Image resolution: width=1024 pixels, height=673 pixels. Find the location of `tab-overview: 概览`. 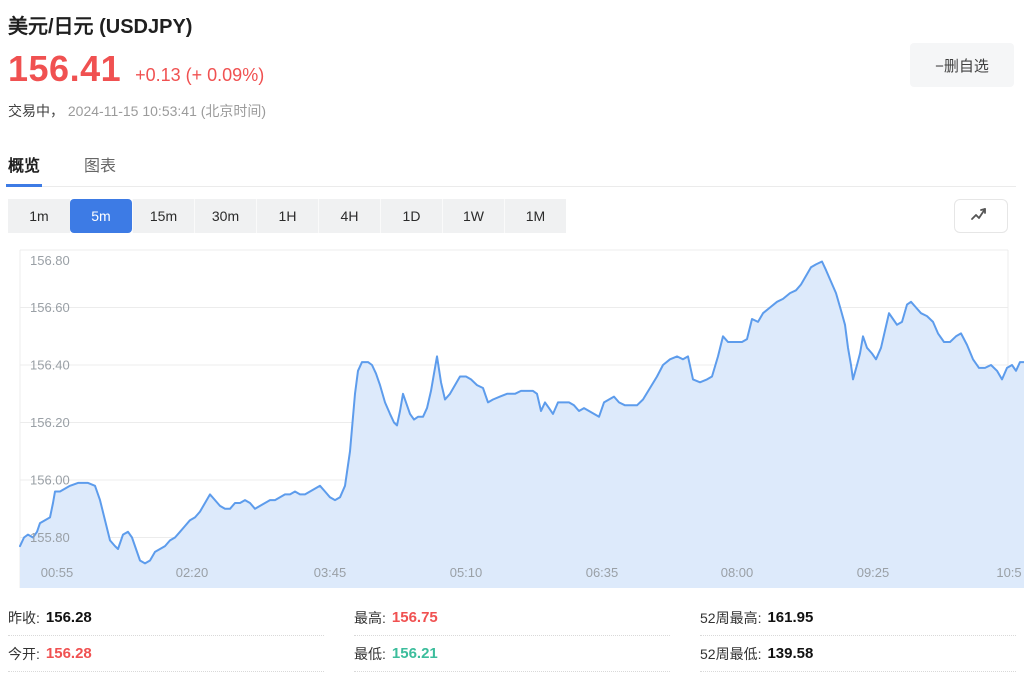

tab-overview: 概览 is located at coordinates (24, 168).